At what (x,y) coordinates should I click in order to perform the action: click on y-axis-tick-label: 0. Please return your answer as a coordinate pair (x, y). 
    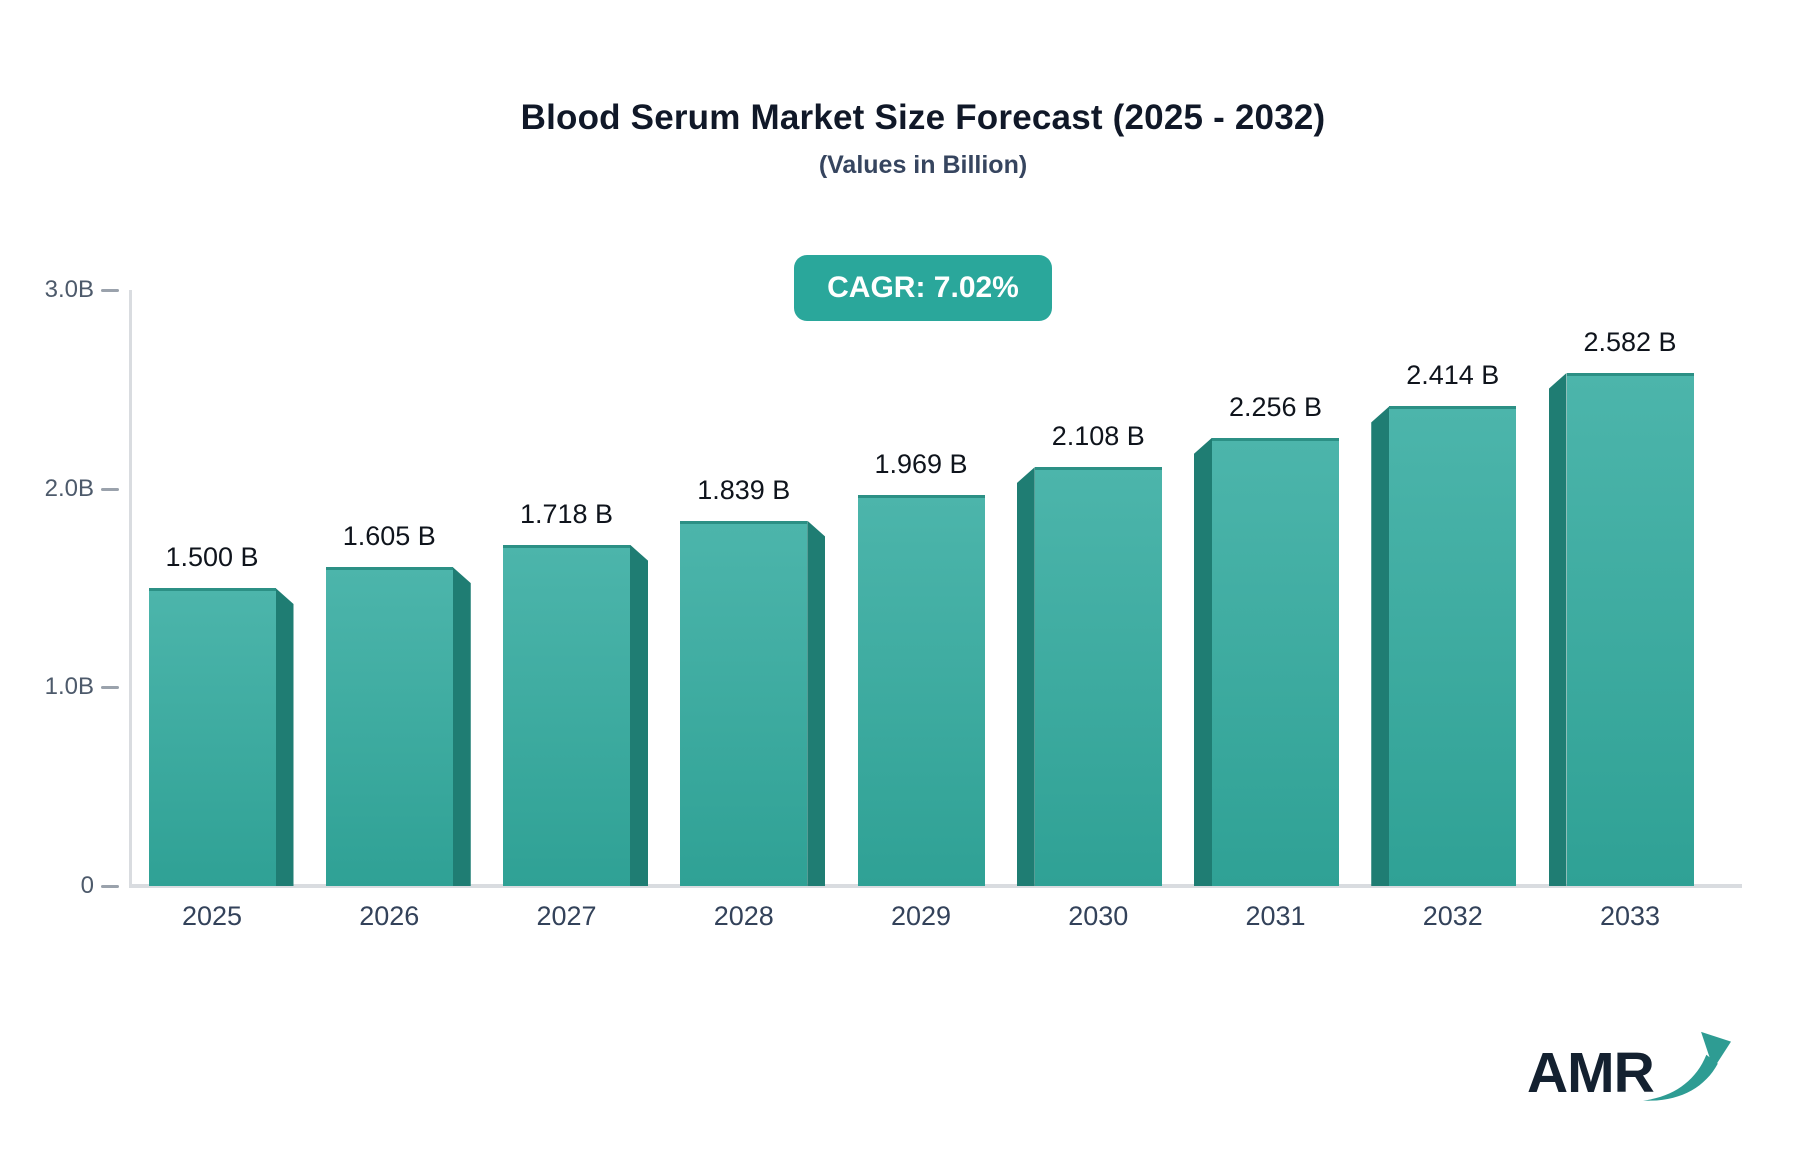
    Looking at the image, I should click on (87, 885).